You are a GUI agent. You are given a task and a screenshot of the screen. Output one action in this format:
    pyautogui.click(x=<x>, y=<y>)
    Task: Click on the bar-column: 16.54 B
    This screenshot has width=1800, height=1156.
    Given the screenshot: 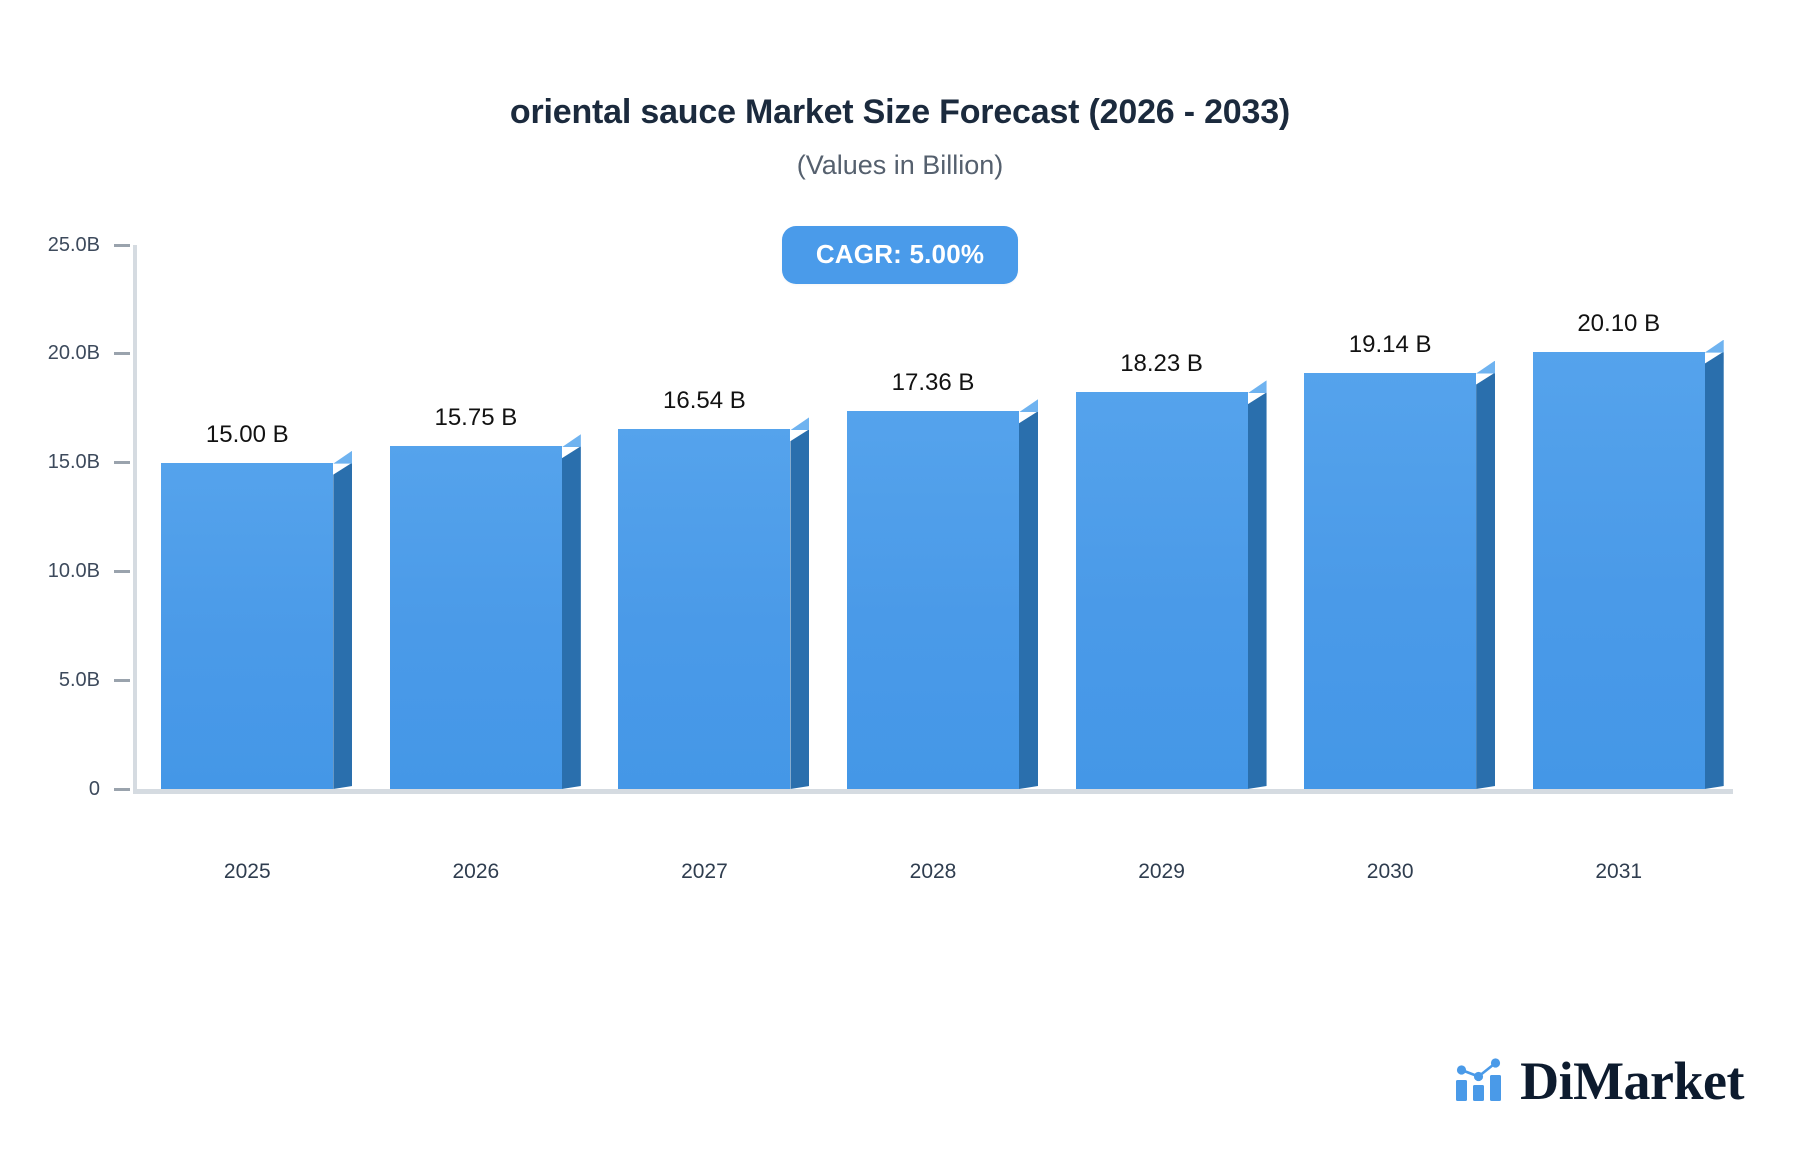 What is the action you would take?
    pyautogui.click(x=714, y=517)
    